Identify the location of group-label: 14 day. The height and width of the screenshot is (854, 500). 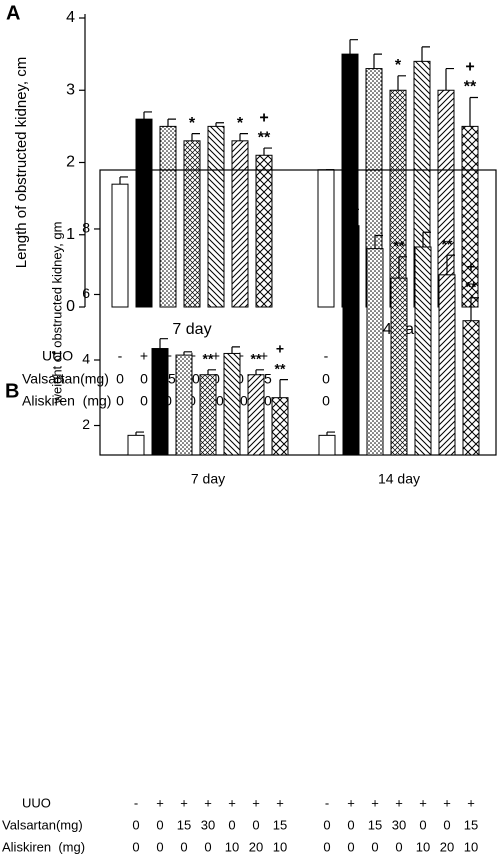
(399, 479).